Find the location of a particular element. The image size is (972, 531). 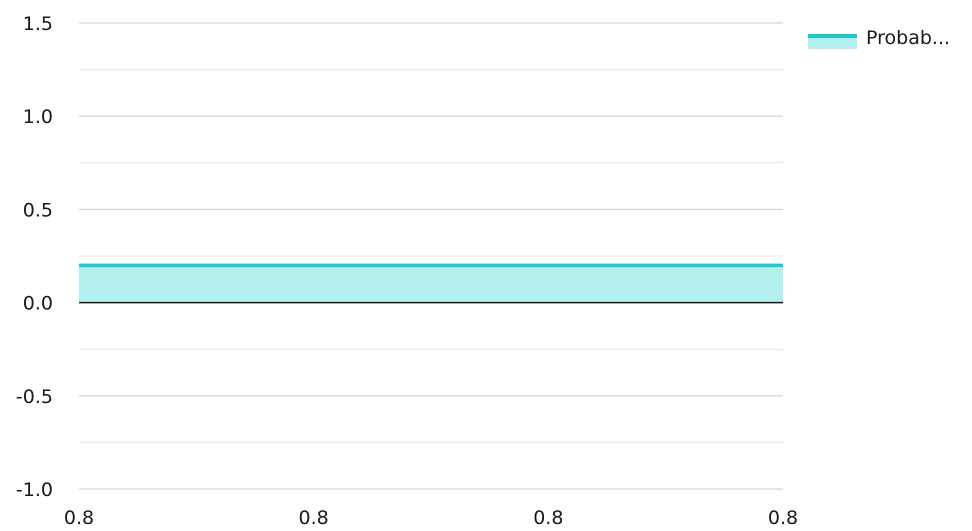

y-tick-label: -0.5 is located at coordinates (34, 397).